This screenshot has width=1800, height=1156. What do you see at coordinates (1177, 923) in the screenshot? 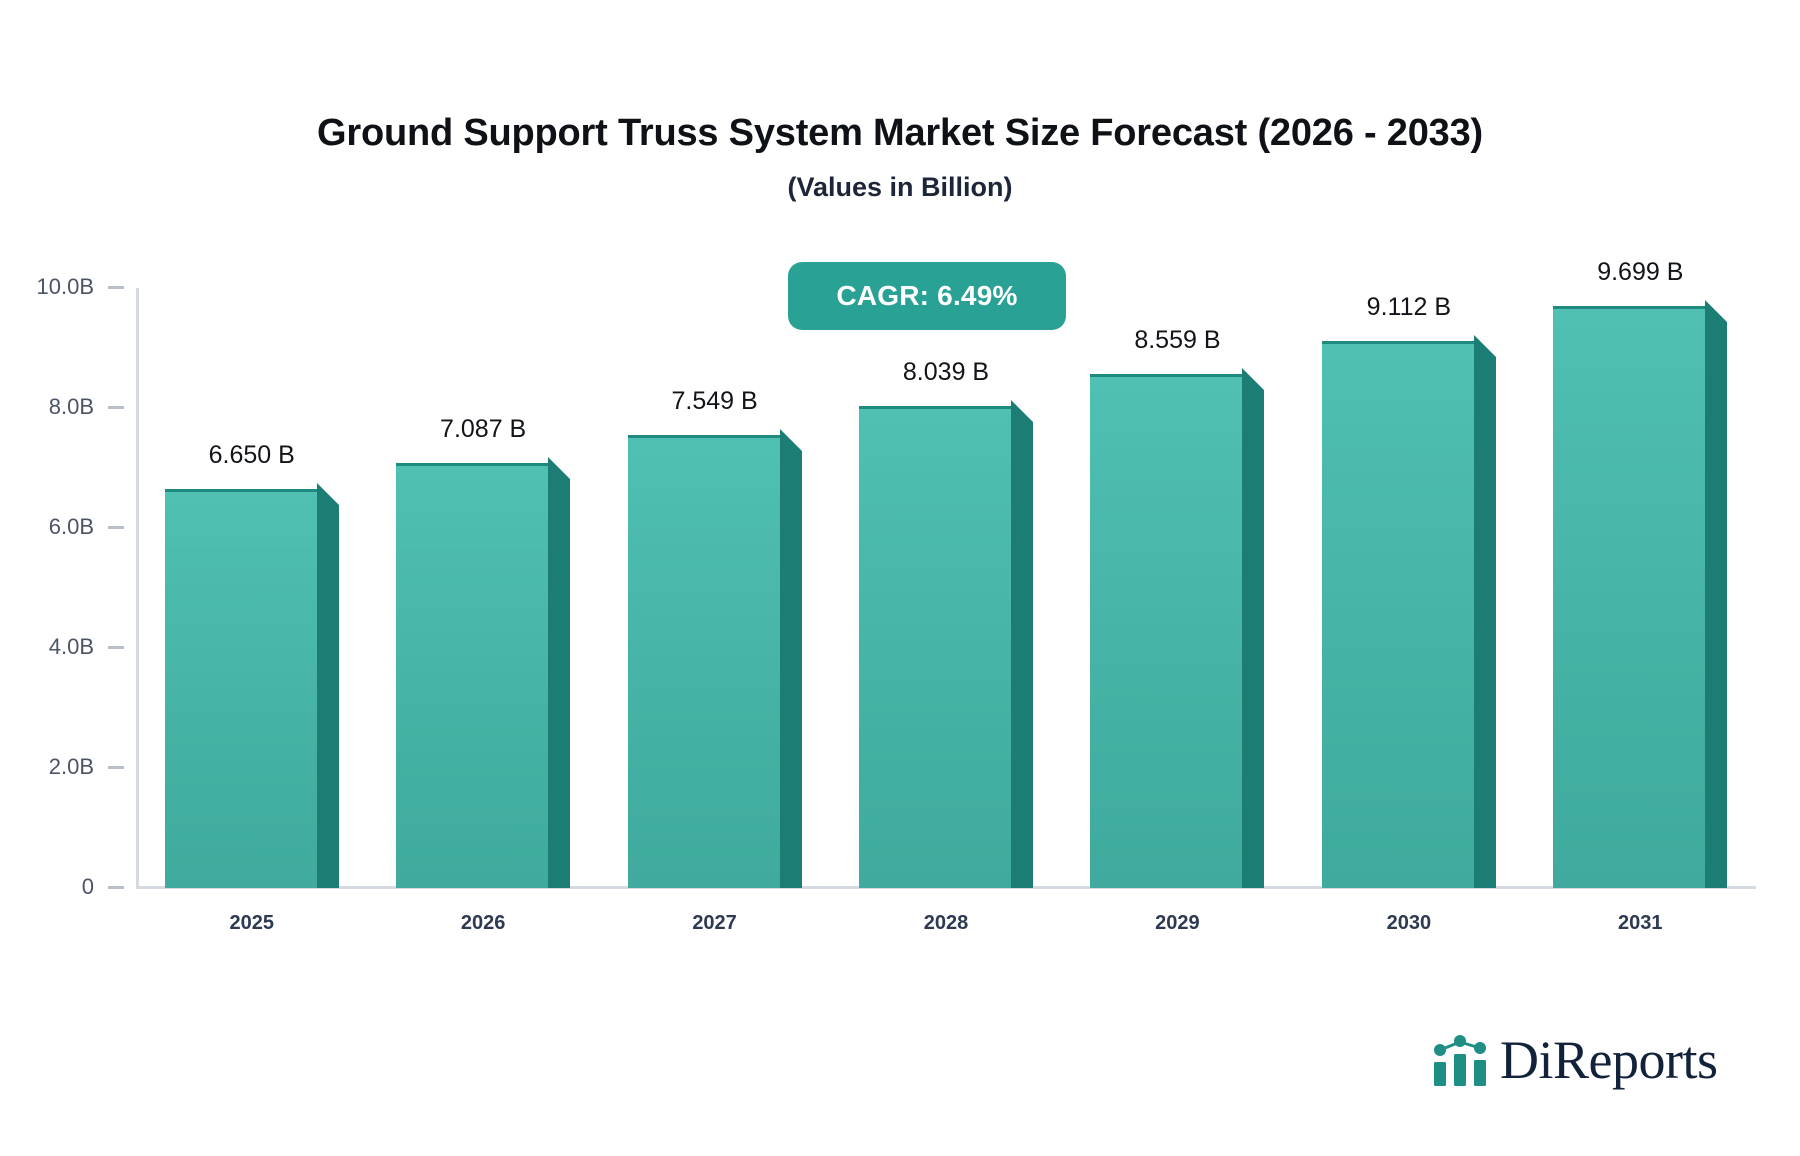
I see `x-axis-tick-label: 2029` at bounding box center [1177, 923].